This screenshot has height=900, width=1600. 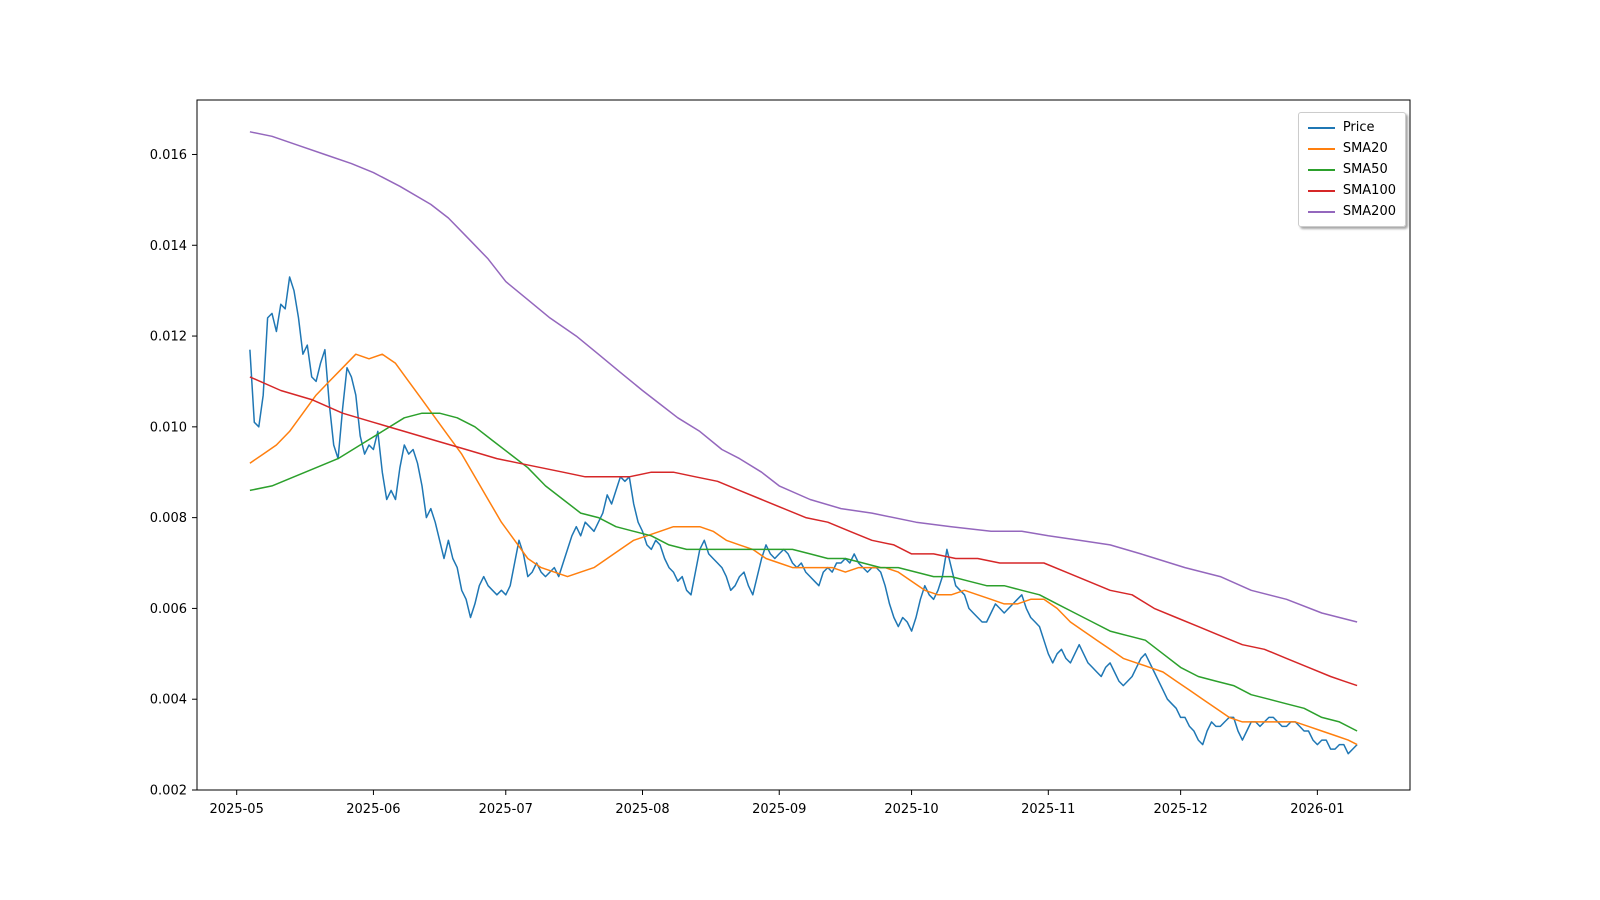 I want to click on y-tick-label: 0.012, so click(x=168, y=337).